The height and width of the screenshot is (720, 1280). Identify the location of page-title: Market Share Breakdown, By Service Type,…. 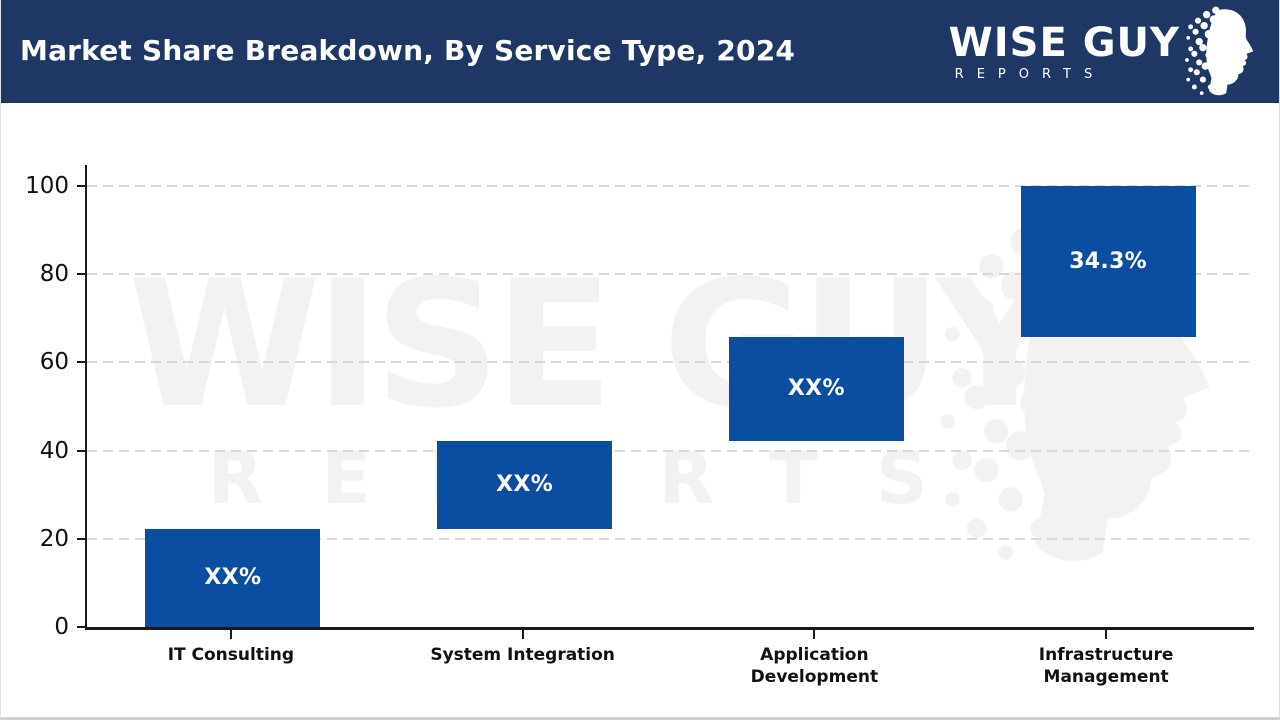
(408, 50).